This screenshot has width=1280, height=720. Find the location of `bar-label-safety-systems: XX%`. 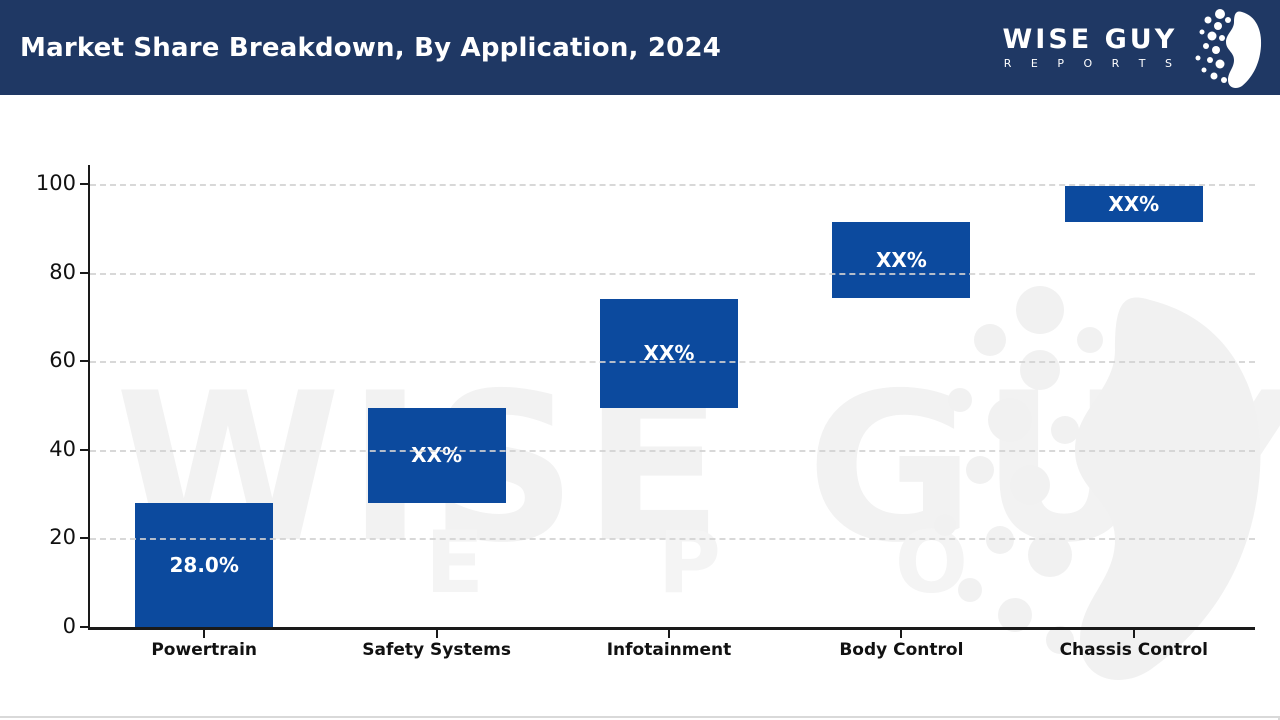

bar-label-safety-systems: XX% is located at coordinates (437, 455).